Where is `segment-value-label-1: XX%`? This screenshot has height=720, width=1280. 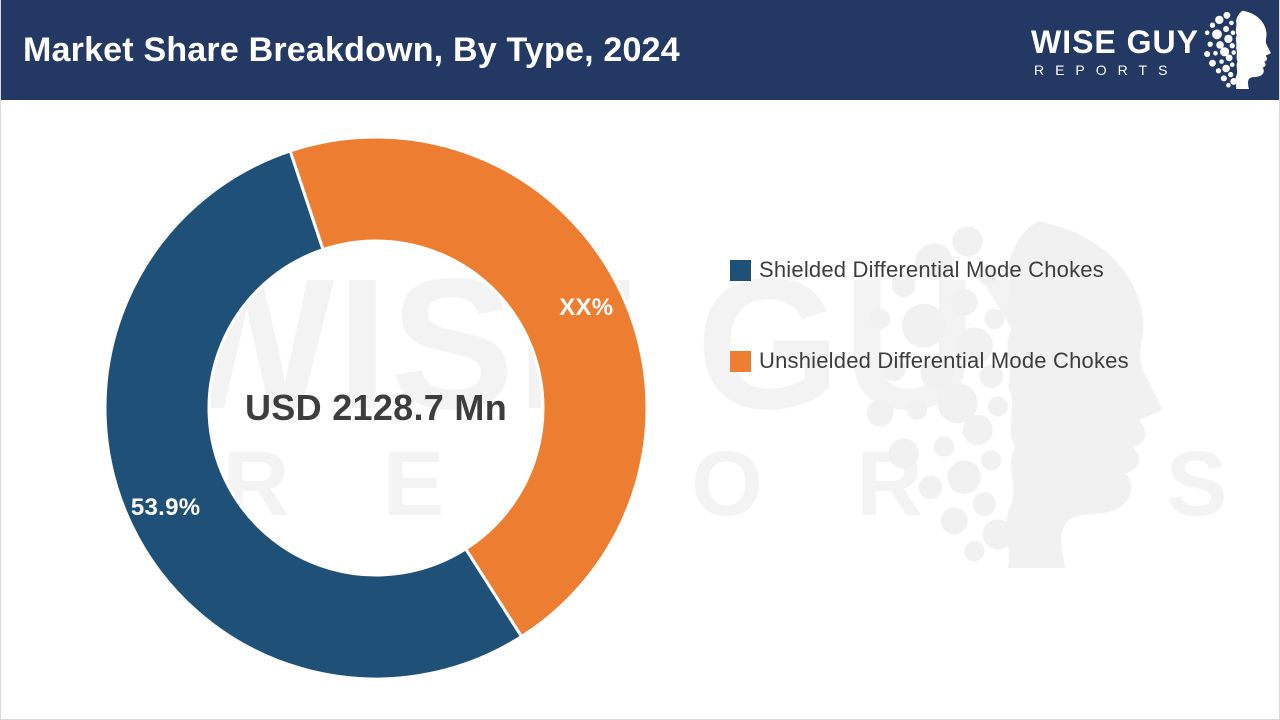 segment-value-label-1: XX% is located at coordinates (586, 307).